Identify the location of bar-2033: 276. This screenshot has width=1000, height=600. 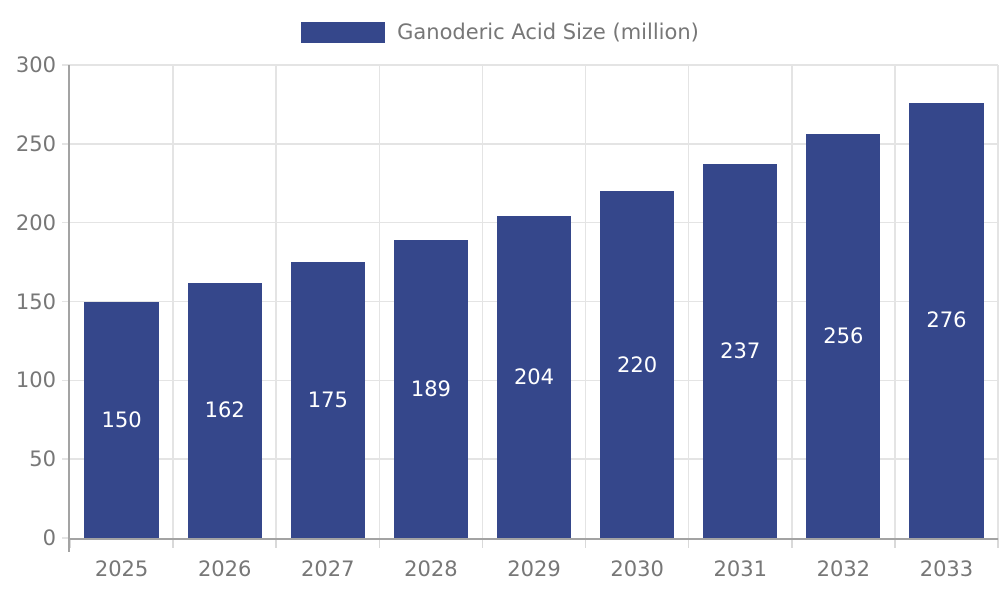
(946, 320).